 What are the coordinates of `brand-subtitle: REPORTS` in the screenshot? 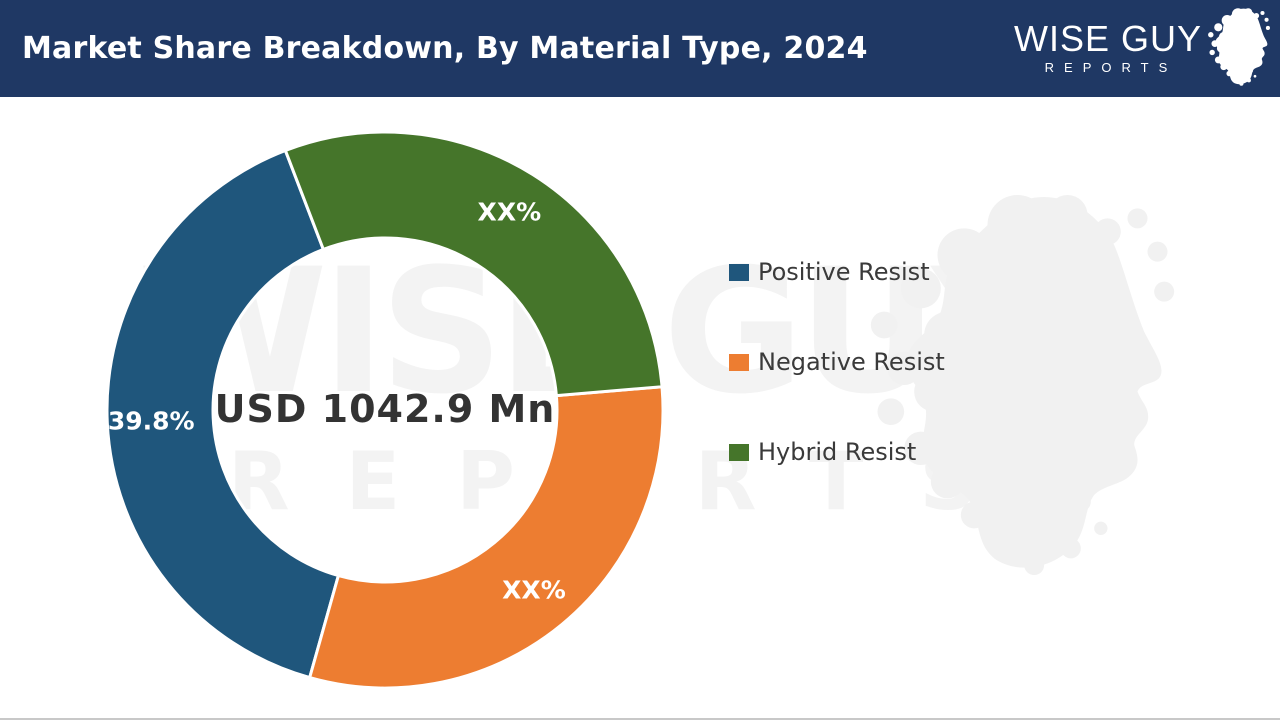 It's located at (1111, 68).